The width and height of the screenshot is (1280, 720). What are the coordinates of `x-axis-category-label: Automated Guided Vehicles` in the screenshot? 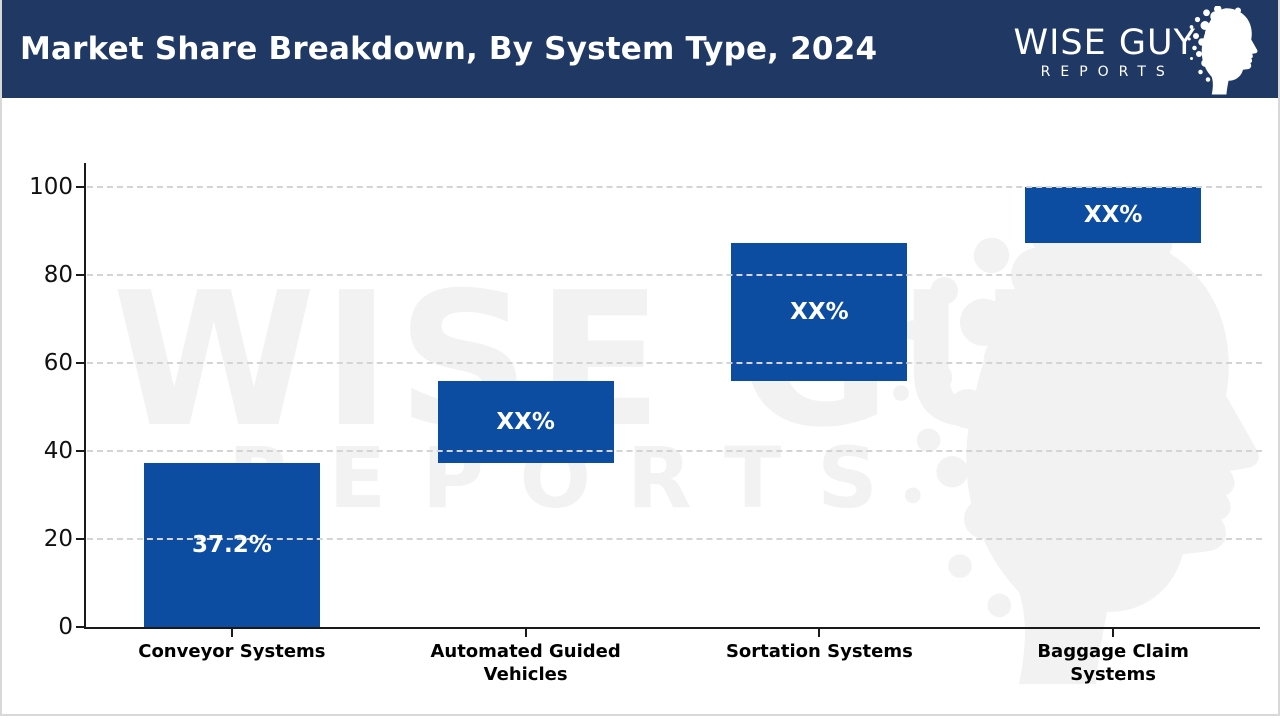 It's located at (525, 663).